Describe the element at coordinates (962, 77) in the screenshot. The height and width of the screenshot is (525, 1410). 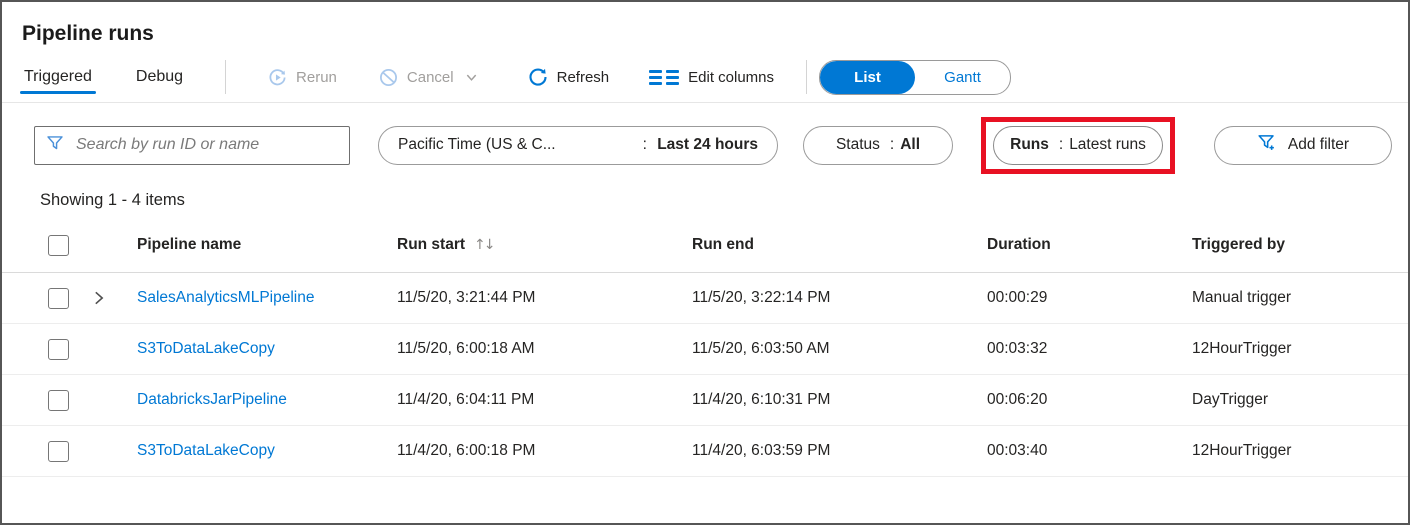
I see `view-toggle-gantt: Gantt` at that location.